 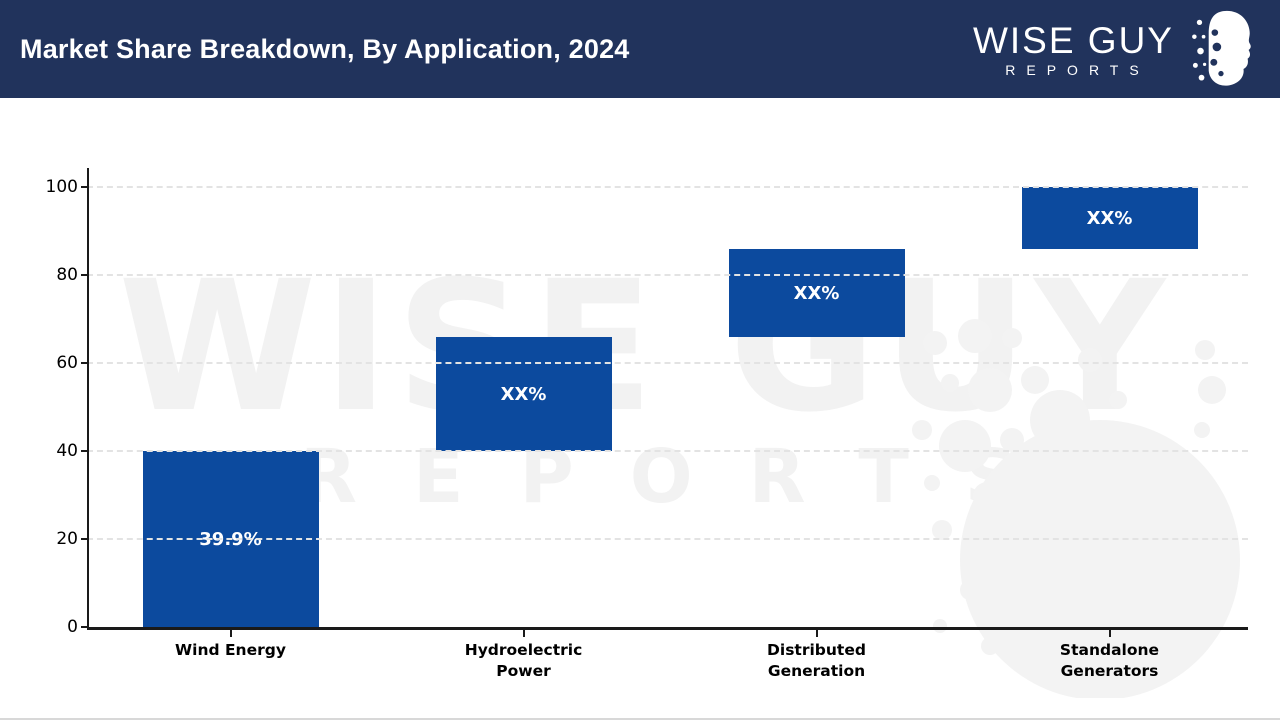 I want to click on bar-hydroelectric-power: XX%, so click(x=523, y=394).